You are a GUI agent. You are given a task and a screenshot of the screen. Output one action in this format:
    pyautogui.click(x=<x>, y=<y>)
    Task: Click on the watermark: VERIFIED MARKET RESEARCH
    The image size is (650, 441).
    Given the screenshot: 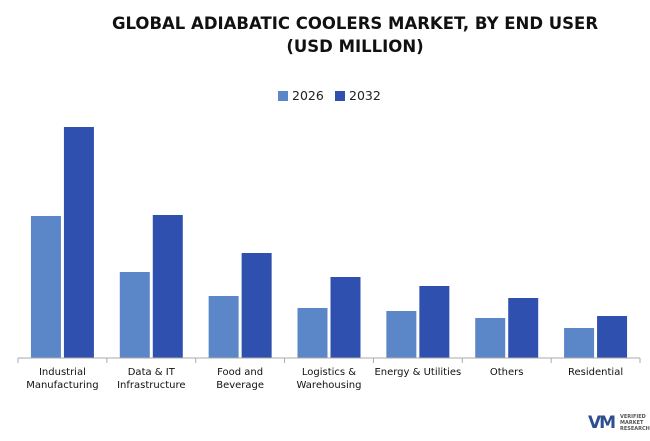 What is the action you would take?
    pyautogui.click(x=635, y=423)
    